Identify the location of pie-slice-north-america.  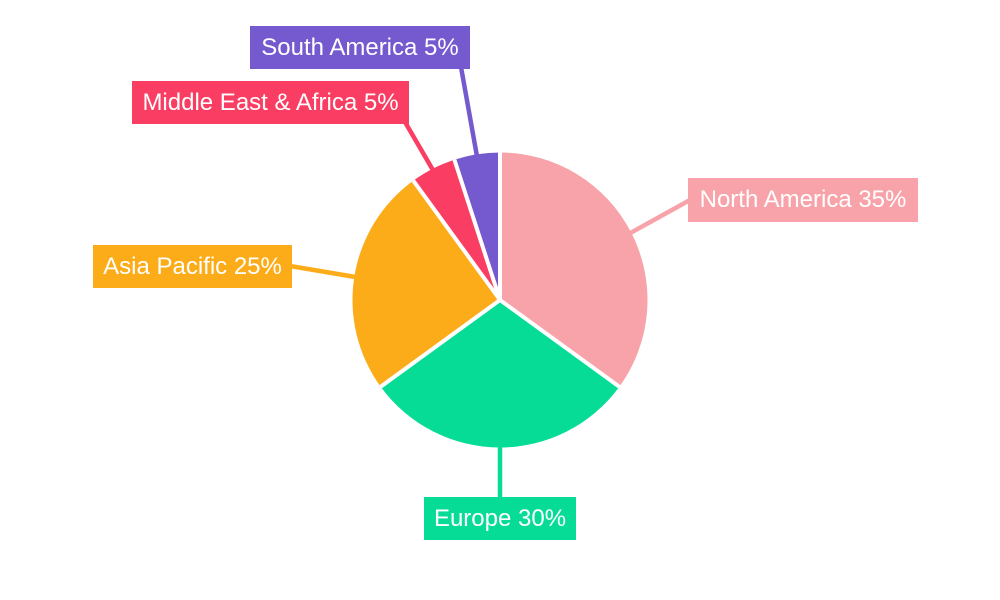
(574, 269).